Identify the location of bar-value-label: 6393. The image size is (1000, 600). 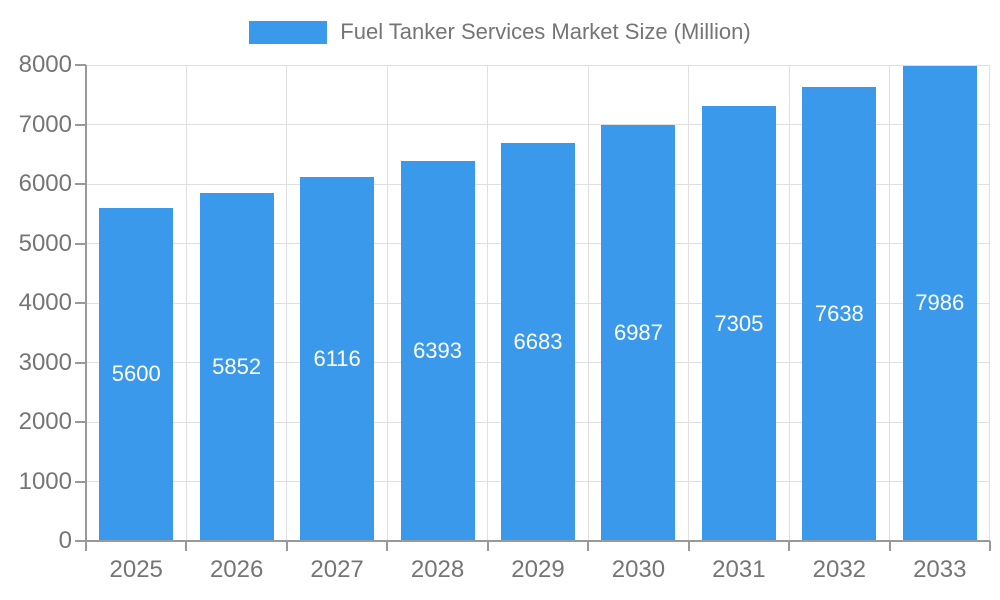
(438, 350).